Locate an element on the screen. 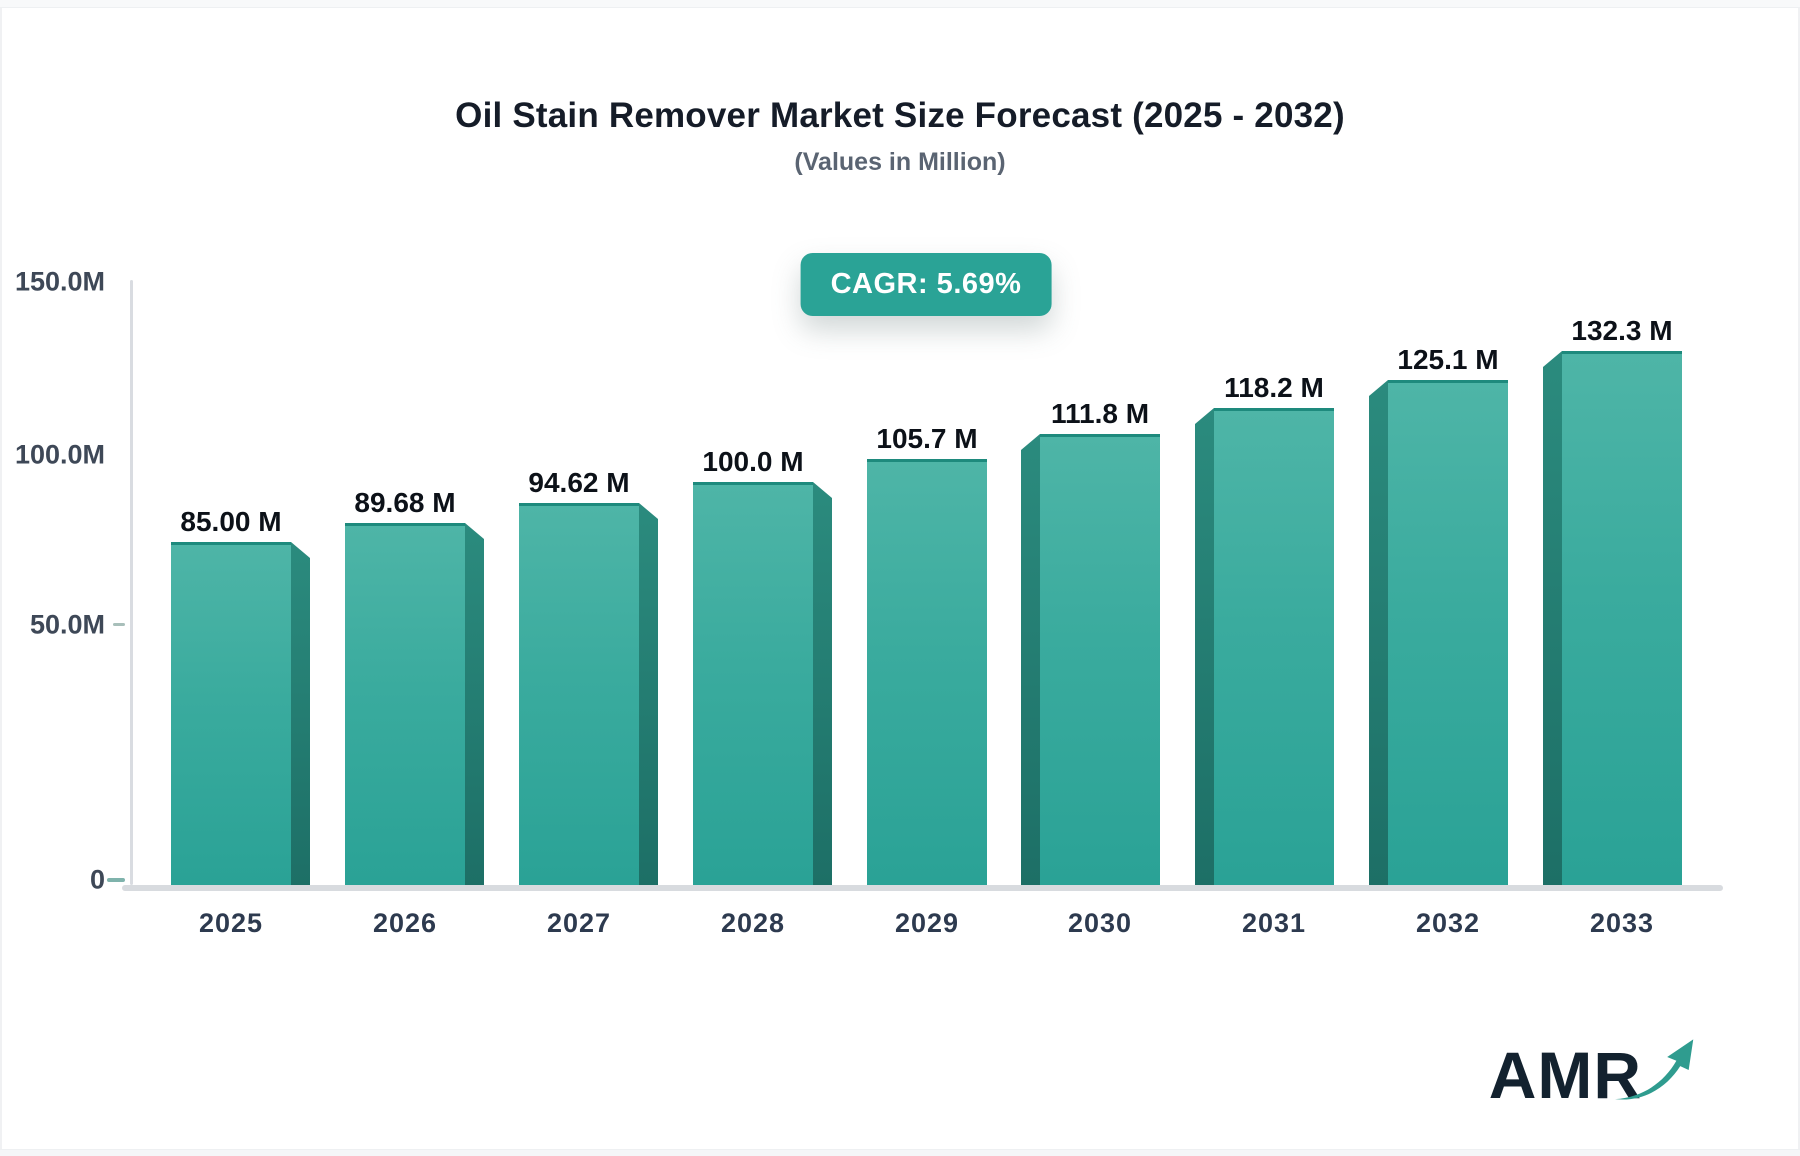  bar-value-label: 100.0 M is located at coordinates (753, 461).